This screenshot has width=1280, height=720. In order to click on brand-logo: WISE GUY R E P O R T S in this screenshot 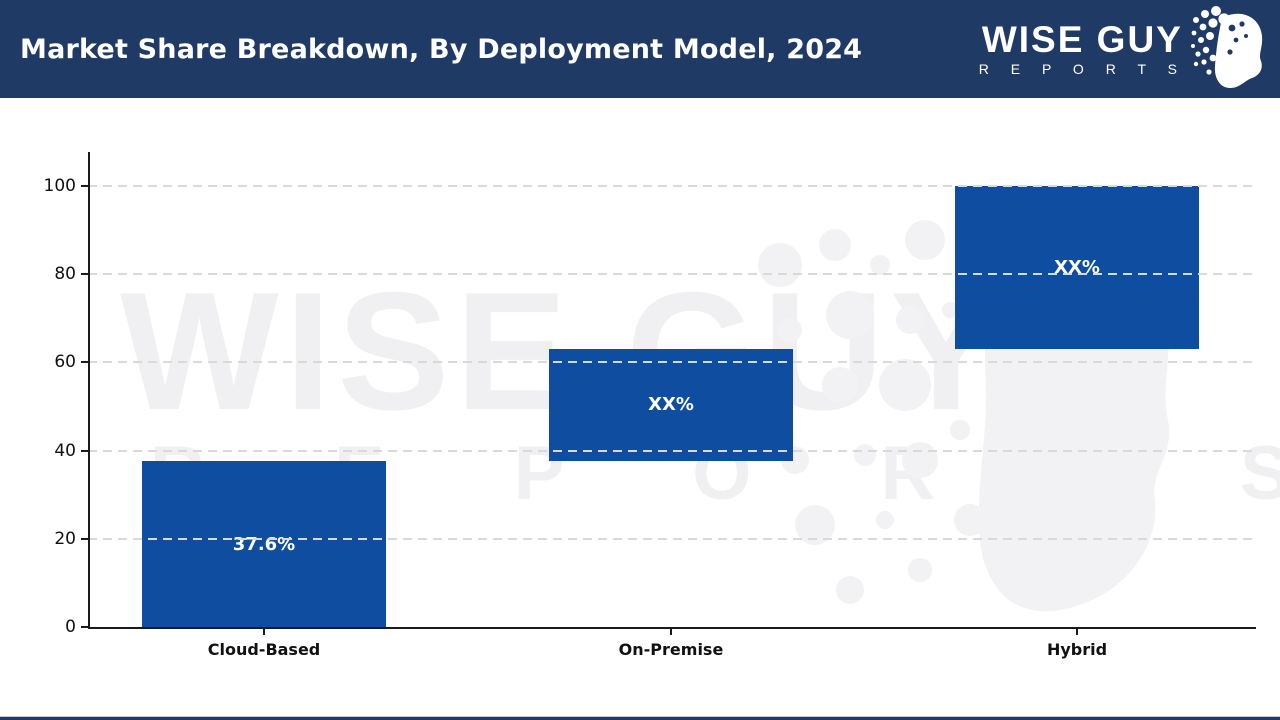, I will do `click(1122, 49)`.